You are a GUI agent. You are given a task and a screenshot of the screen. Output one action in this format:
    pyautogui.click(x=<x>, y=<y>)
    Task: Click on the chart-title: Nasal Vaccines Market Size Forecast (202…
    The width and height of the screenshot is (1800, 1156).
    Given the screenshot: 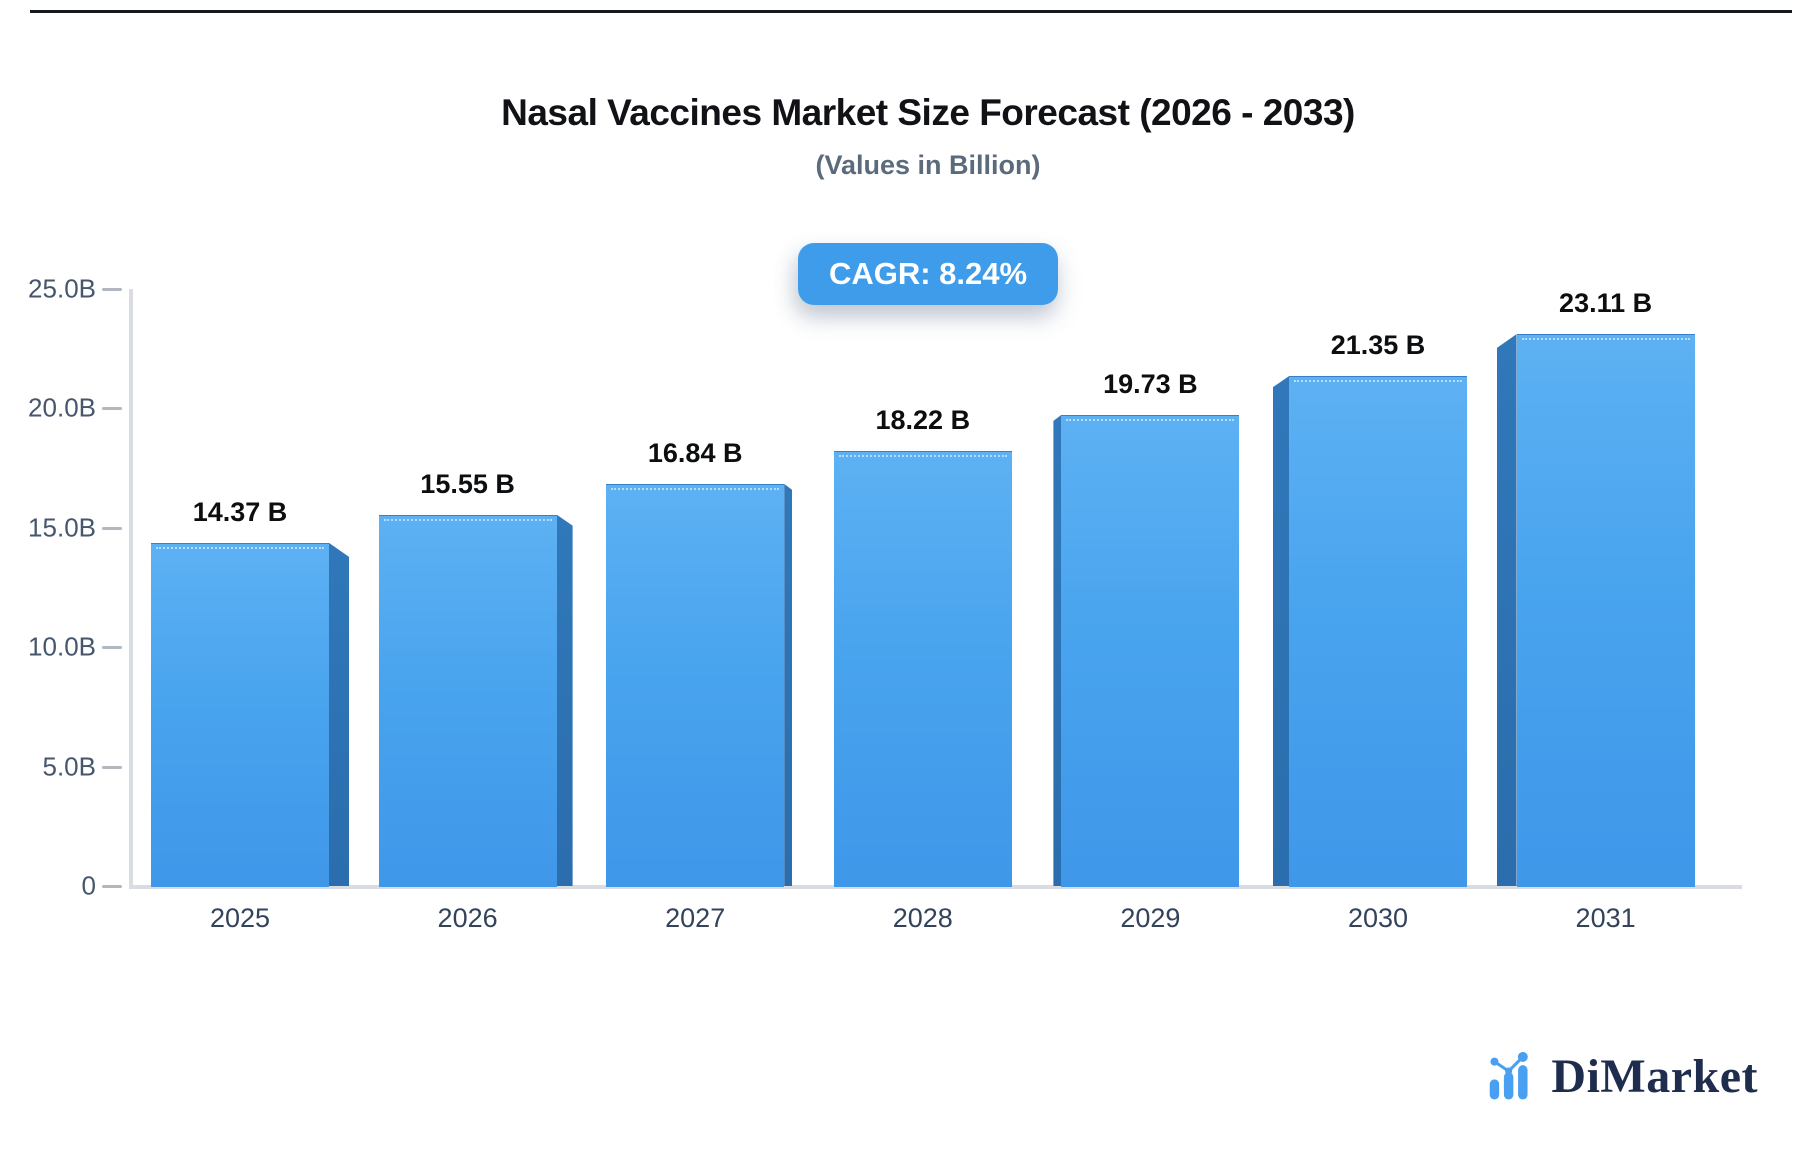 What is the action you would take?
    pyautogui.click(x=928, y=112)
    